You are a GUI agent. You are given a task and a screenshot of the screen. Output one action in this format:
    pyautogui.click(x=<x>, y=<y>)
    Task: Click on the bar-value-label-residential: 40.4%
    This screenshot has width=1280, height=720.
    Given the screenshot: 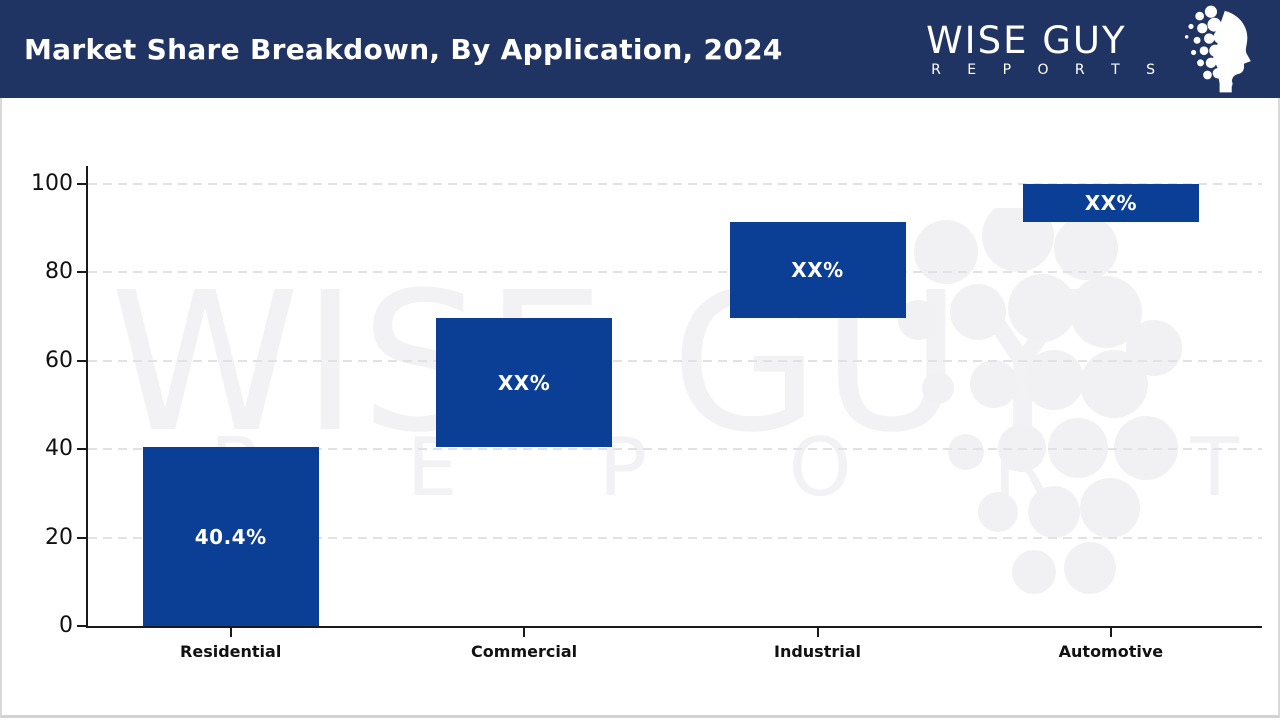 What is the action you would take?
    pyautogui.click(x=230, y=536)
    